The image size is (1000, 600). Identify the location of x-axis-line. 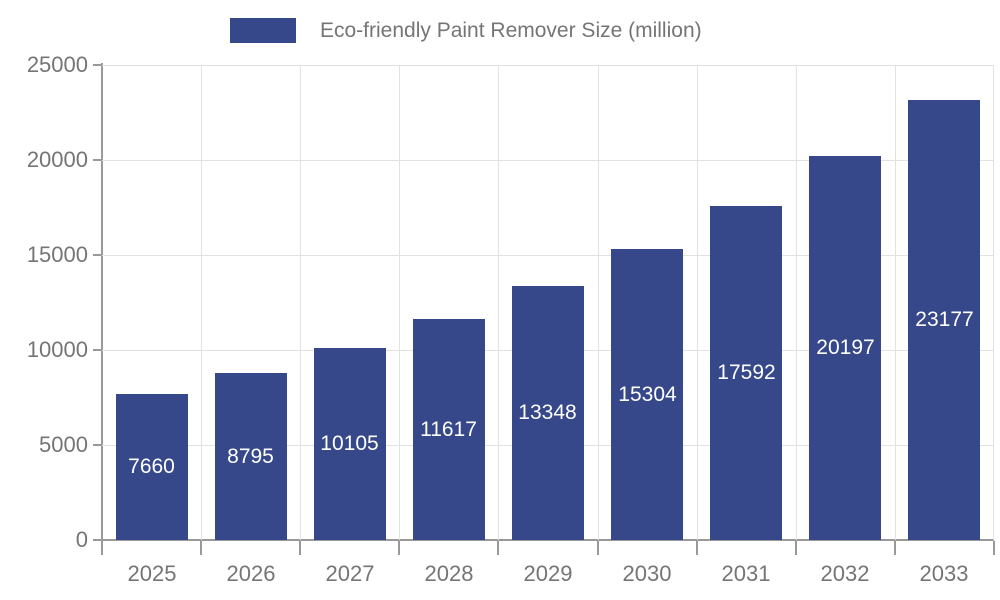
(547, 540).